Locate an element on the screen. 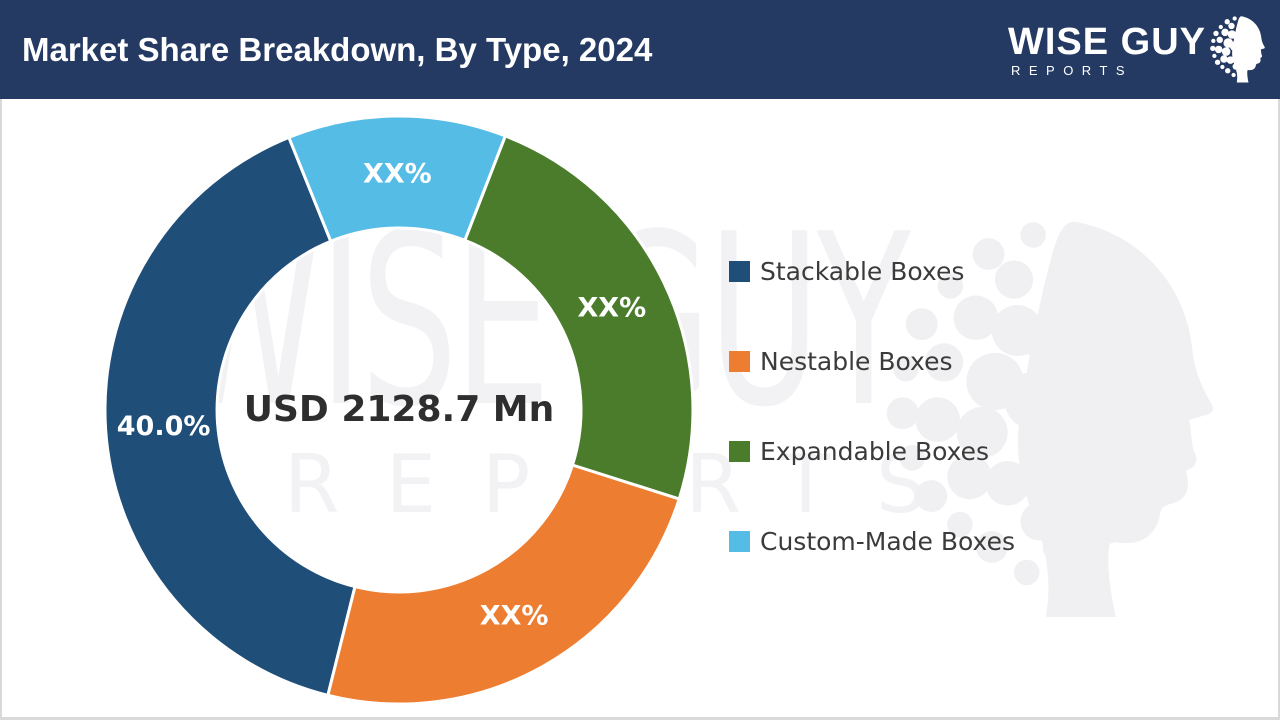  donut-center-value: USD 2128.7 Mn is located at coordinates (399, 409).